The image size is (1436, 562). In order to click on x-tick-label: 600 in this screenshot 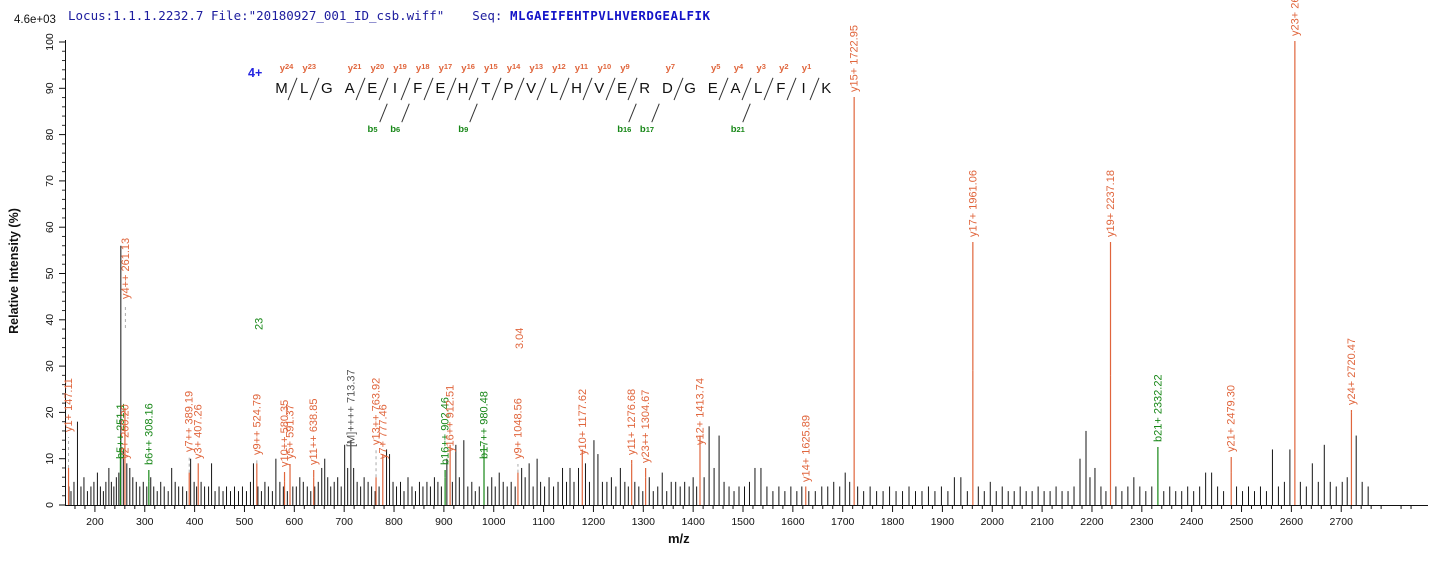, I will do `click(295, 522)`.